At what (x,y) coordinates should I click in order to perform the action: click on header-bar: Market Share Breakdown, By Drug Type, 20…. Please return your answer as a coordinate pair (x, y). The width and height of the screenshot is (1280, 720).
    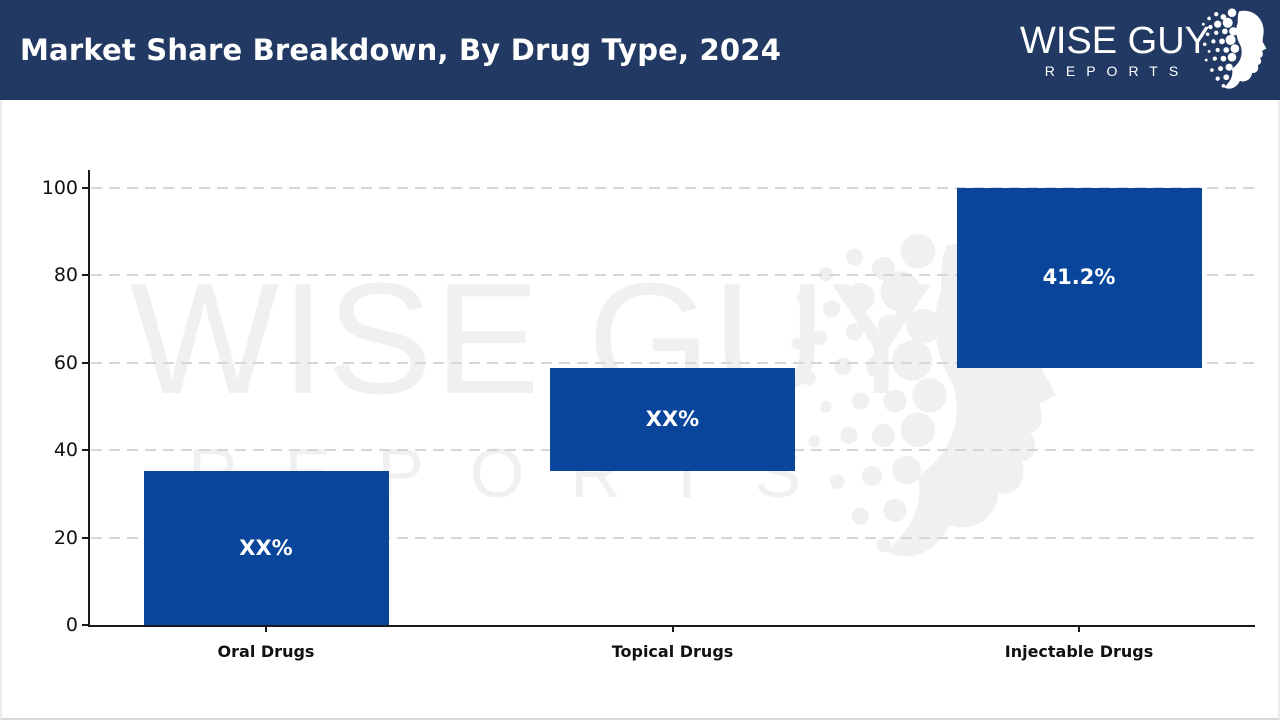
    Looking at the image, I should click on (640, 50).